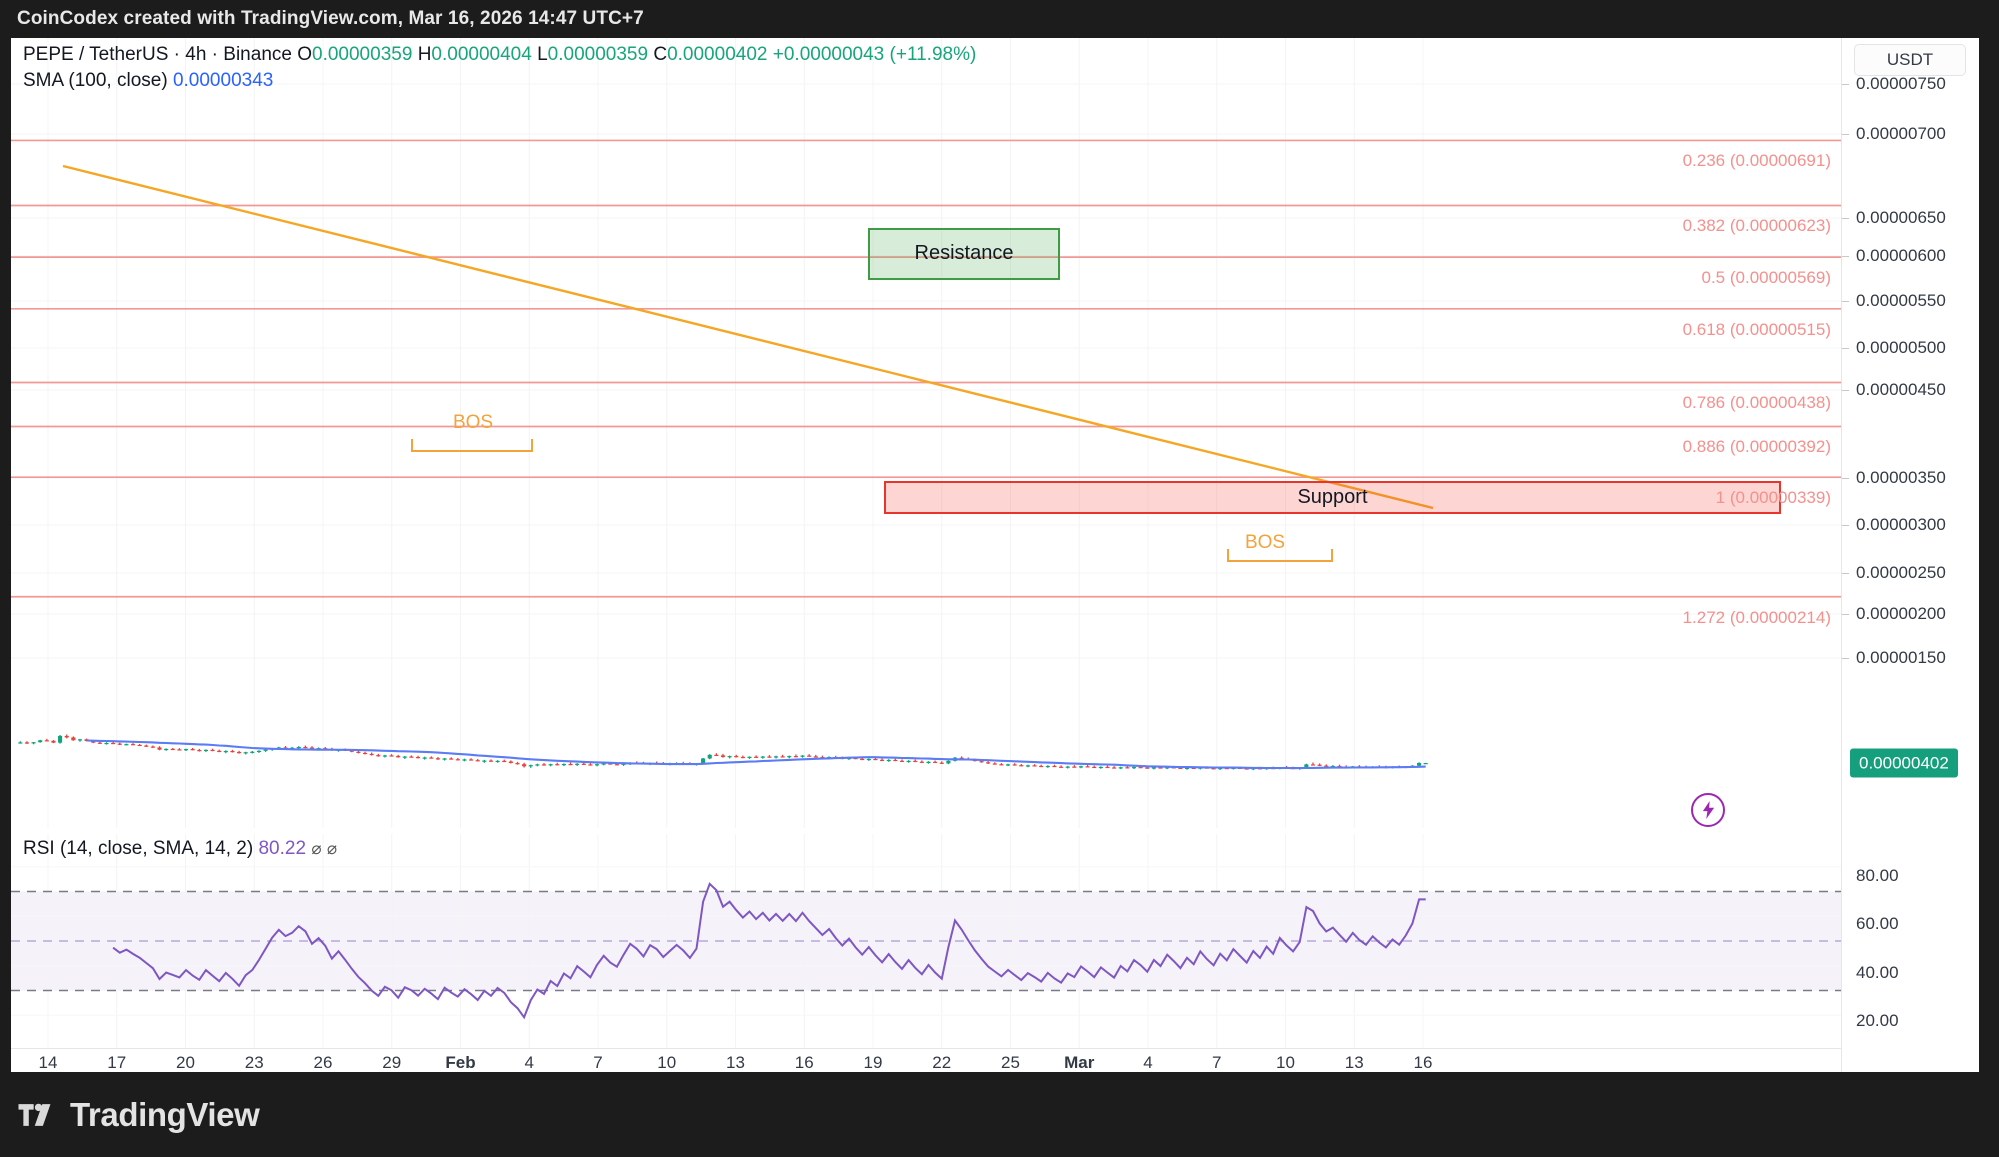 The width and height of the screenshot is (1999, 1157). I want to click on price-axis-label-2: 0.00000650, so click(1901, 217).